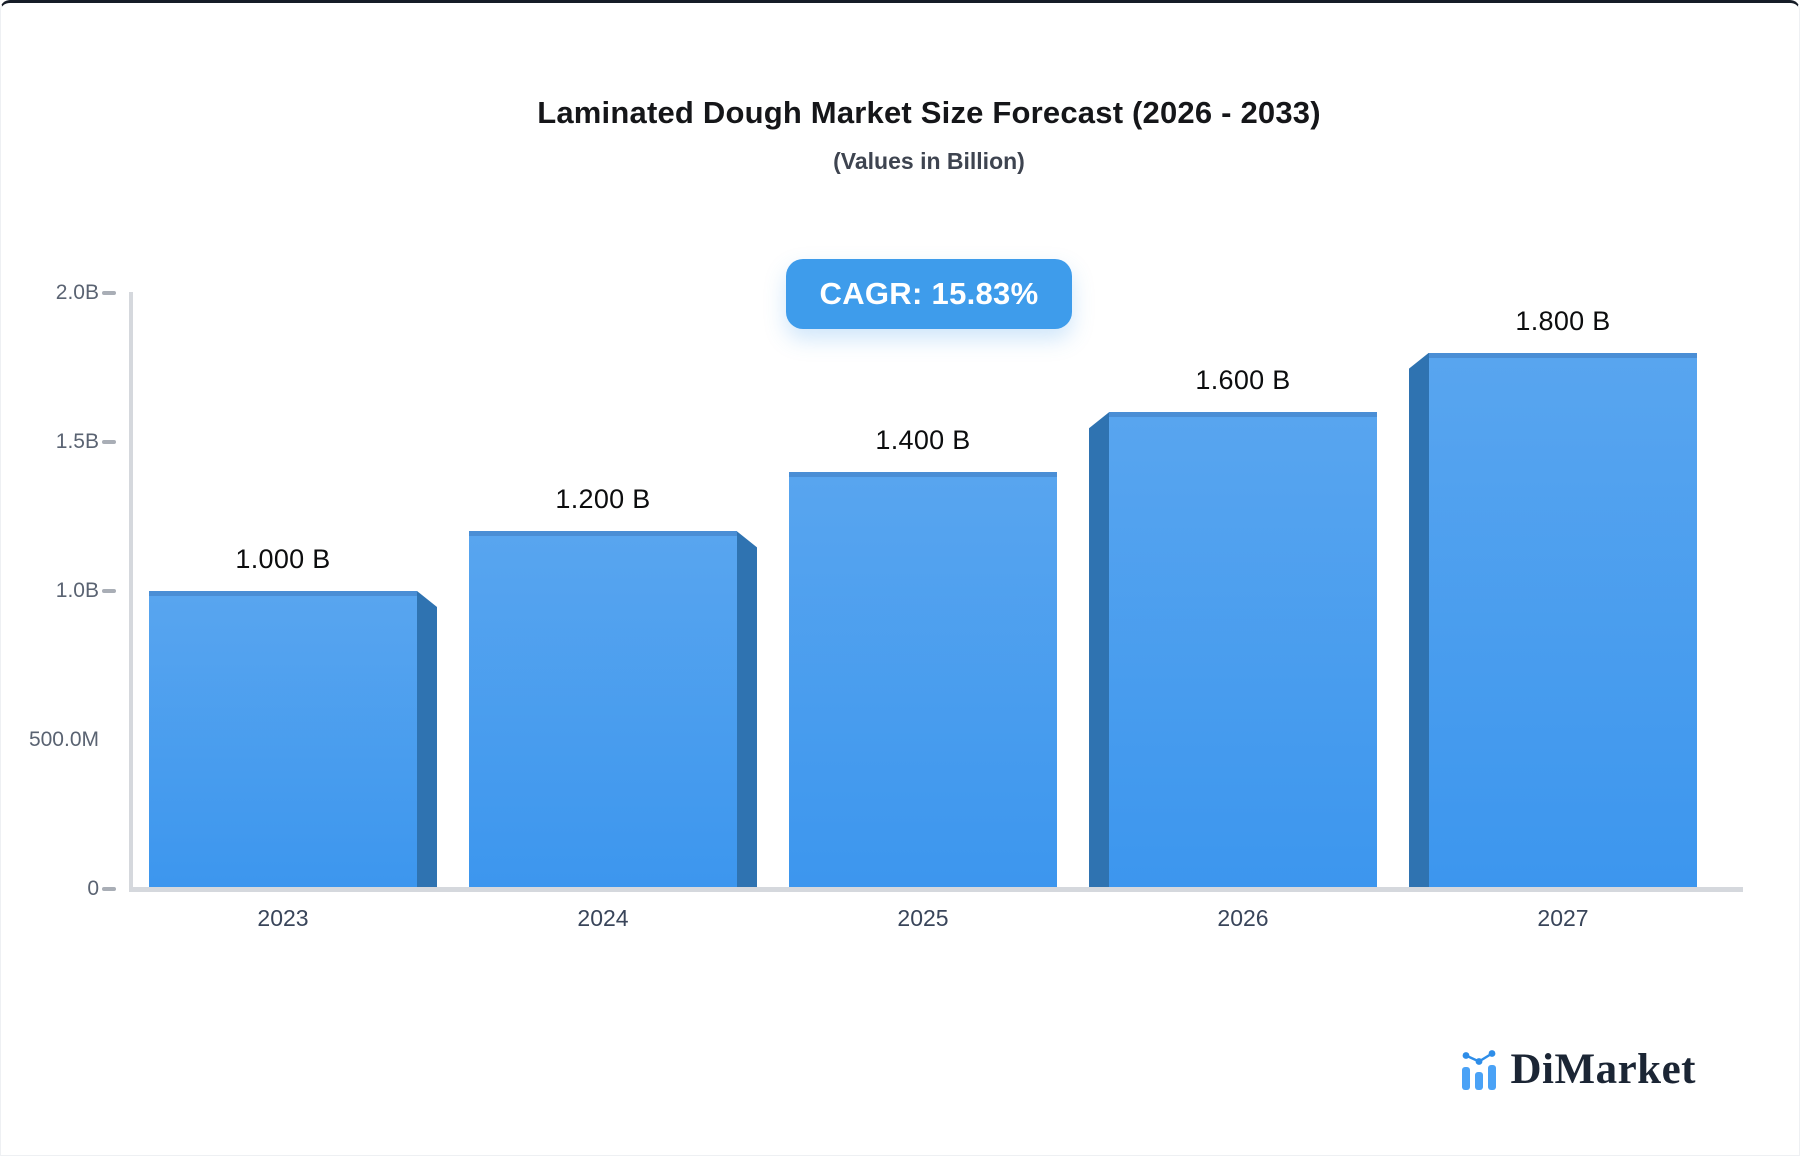  Describe the element at coordinates (1603, 1069) in the screenshot. I see `dimarket-logo-text: DiMarket` at that location.